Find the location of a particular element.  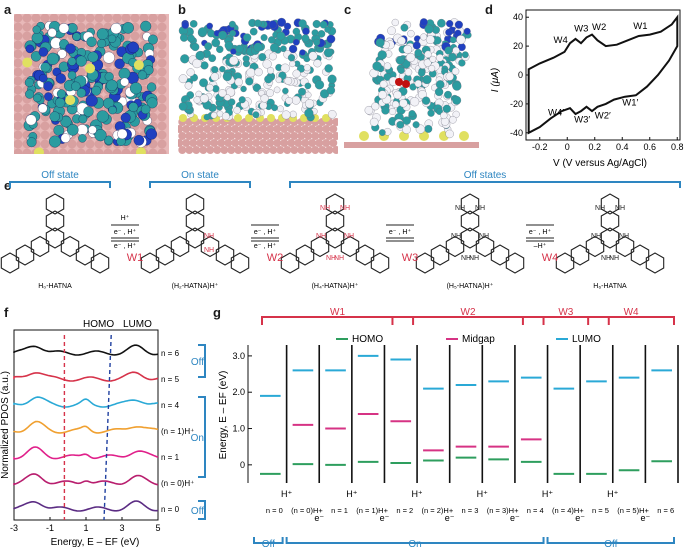

window-label: W1 is located at coordinates (135, 258).